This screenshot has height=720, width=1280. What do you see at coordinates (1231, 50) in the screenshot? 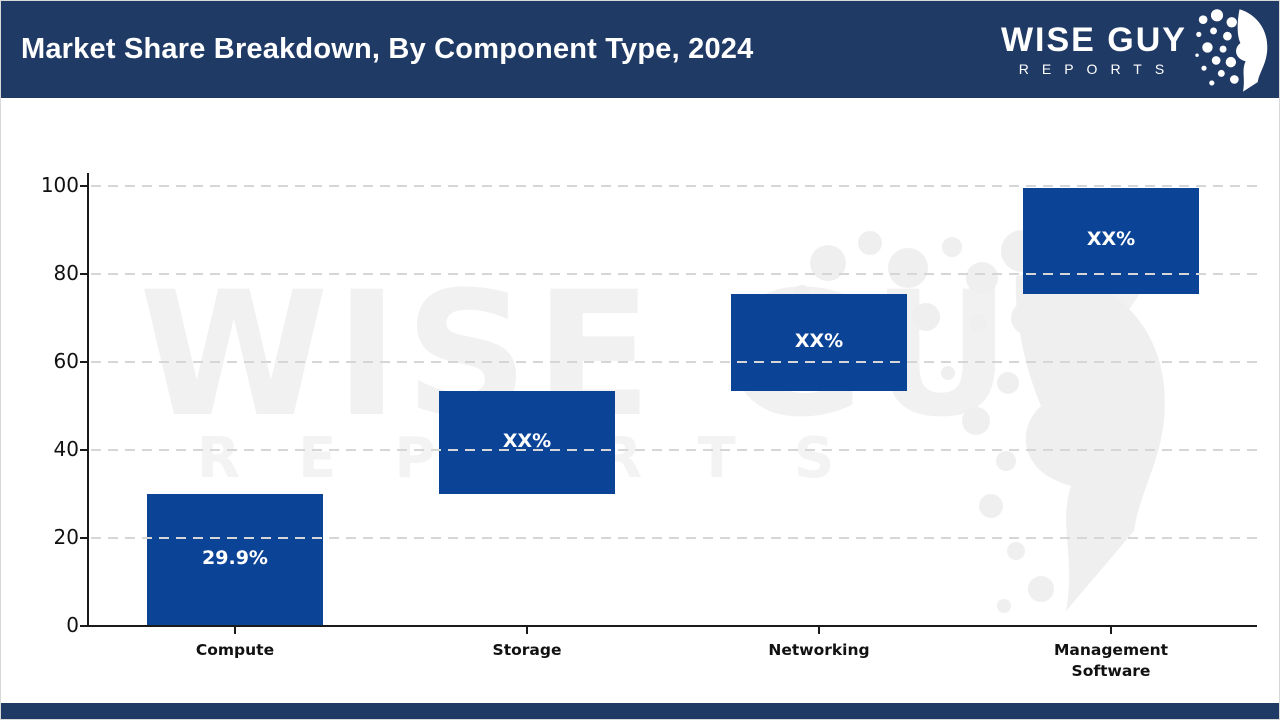
I see `logo-head-icon` at bounding box center [1231, 50].